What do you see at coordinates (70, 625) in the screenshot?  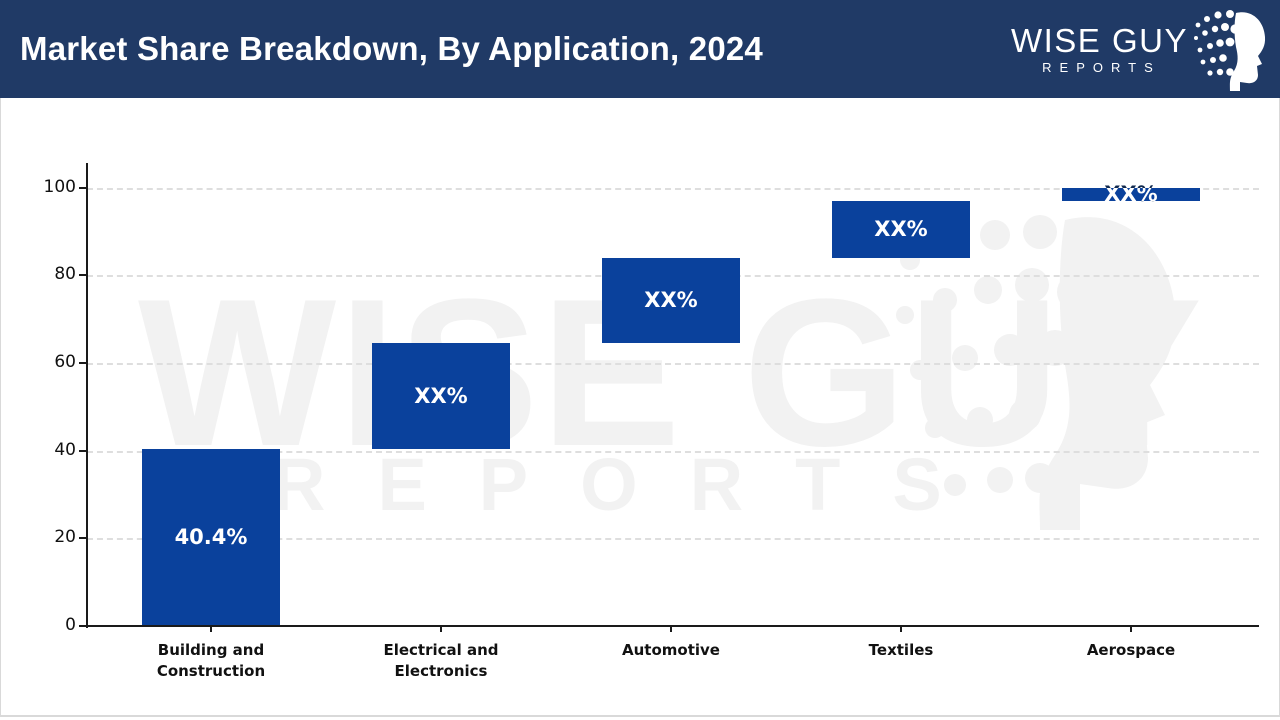 I see `y-tick-label-0: 0` at bounding box center [70, 625].